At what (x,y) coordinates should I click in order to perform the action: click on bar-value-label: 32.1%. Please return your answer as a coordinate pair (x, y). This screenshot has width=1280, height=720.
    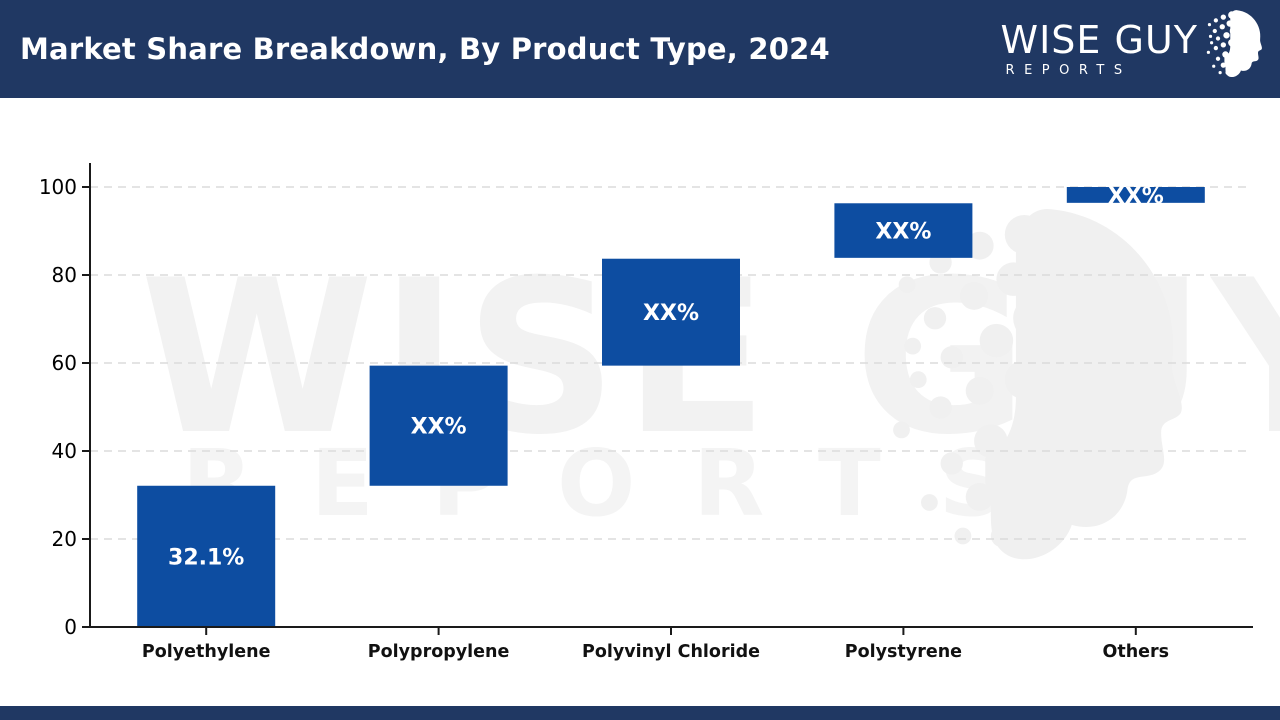
    Looking at the image, I should click on (206, 557).